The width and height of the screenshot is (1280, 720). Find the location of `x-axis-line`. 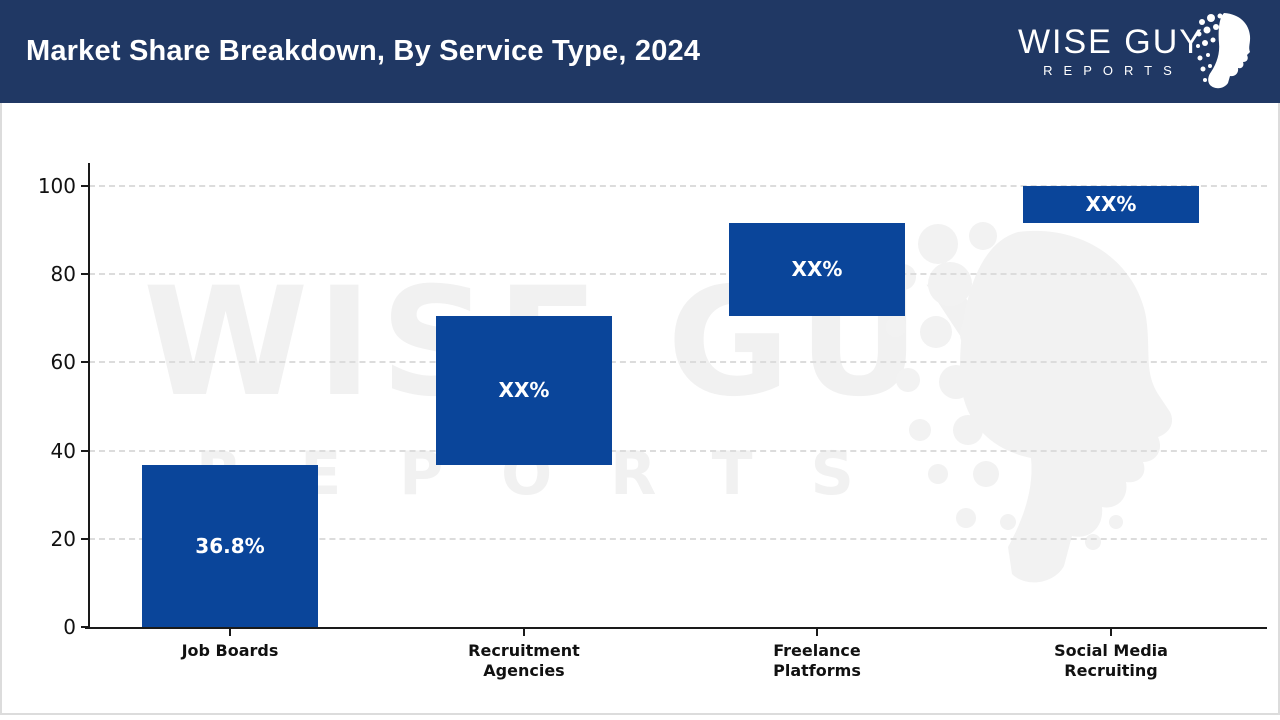

x-axis-line is located at coordinates (676, 628).